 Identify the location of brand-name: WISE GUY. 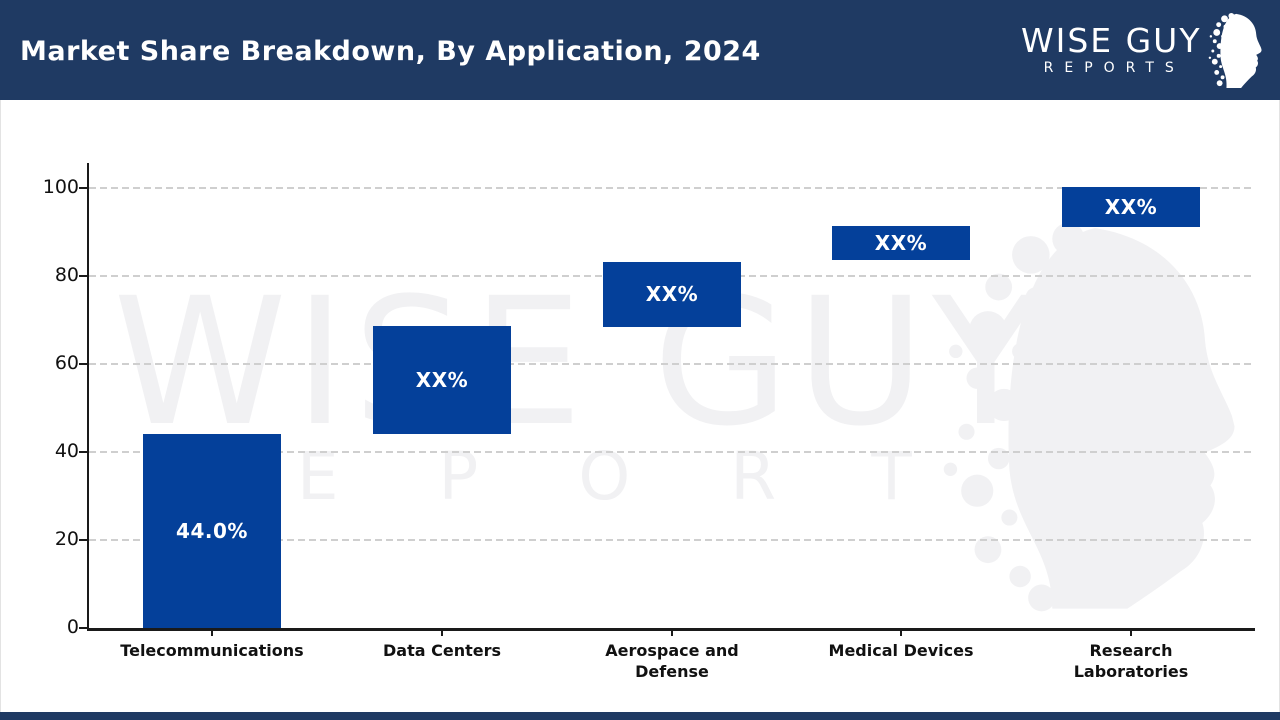
(1111, 41).